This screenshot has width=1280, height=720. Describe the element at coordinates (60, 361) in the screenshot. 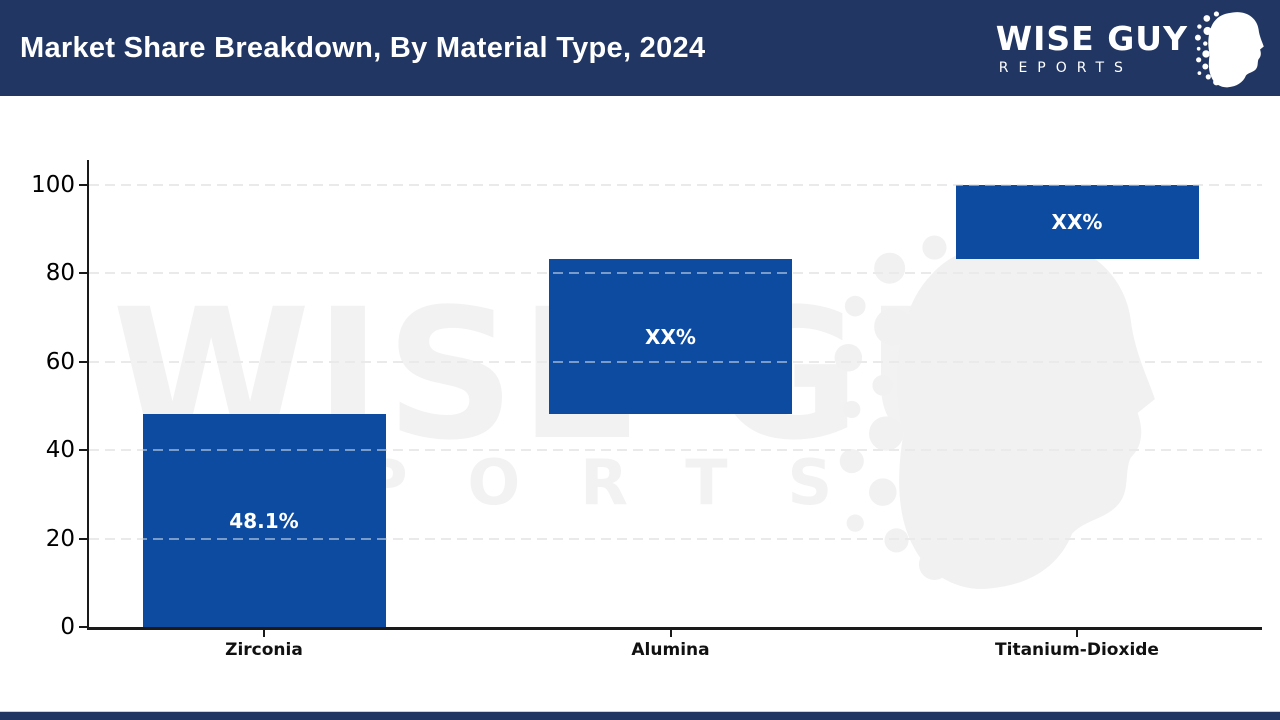

I see `y-tick-label: 60` at that location.